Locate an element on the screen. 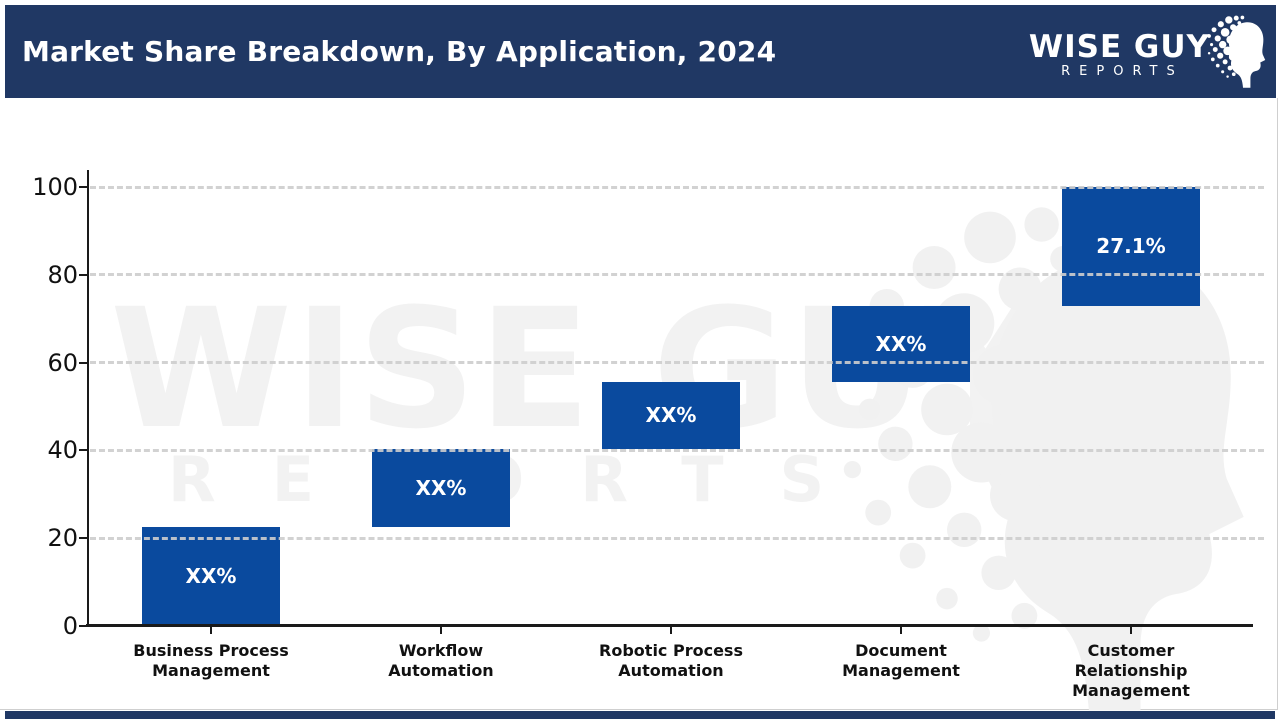  dotted-face-logo-icon is located at coordinates (1235, 52).